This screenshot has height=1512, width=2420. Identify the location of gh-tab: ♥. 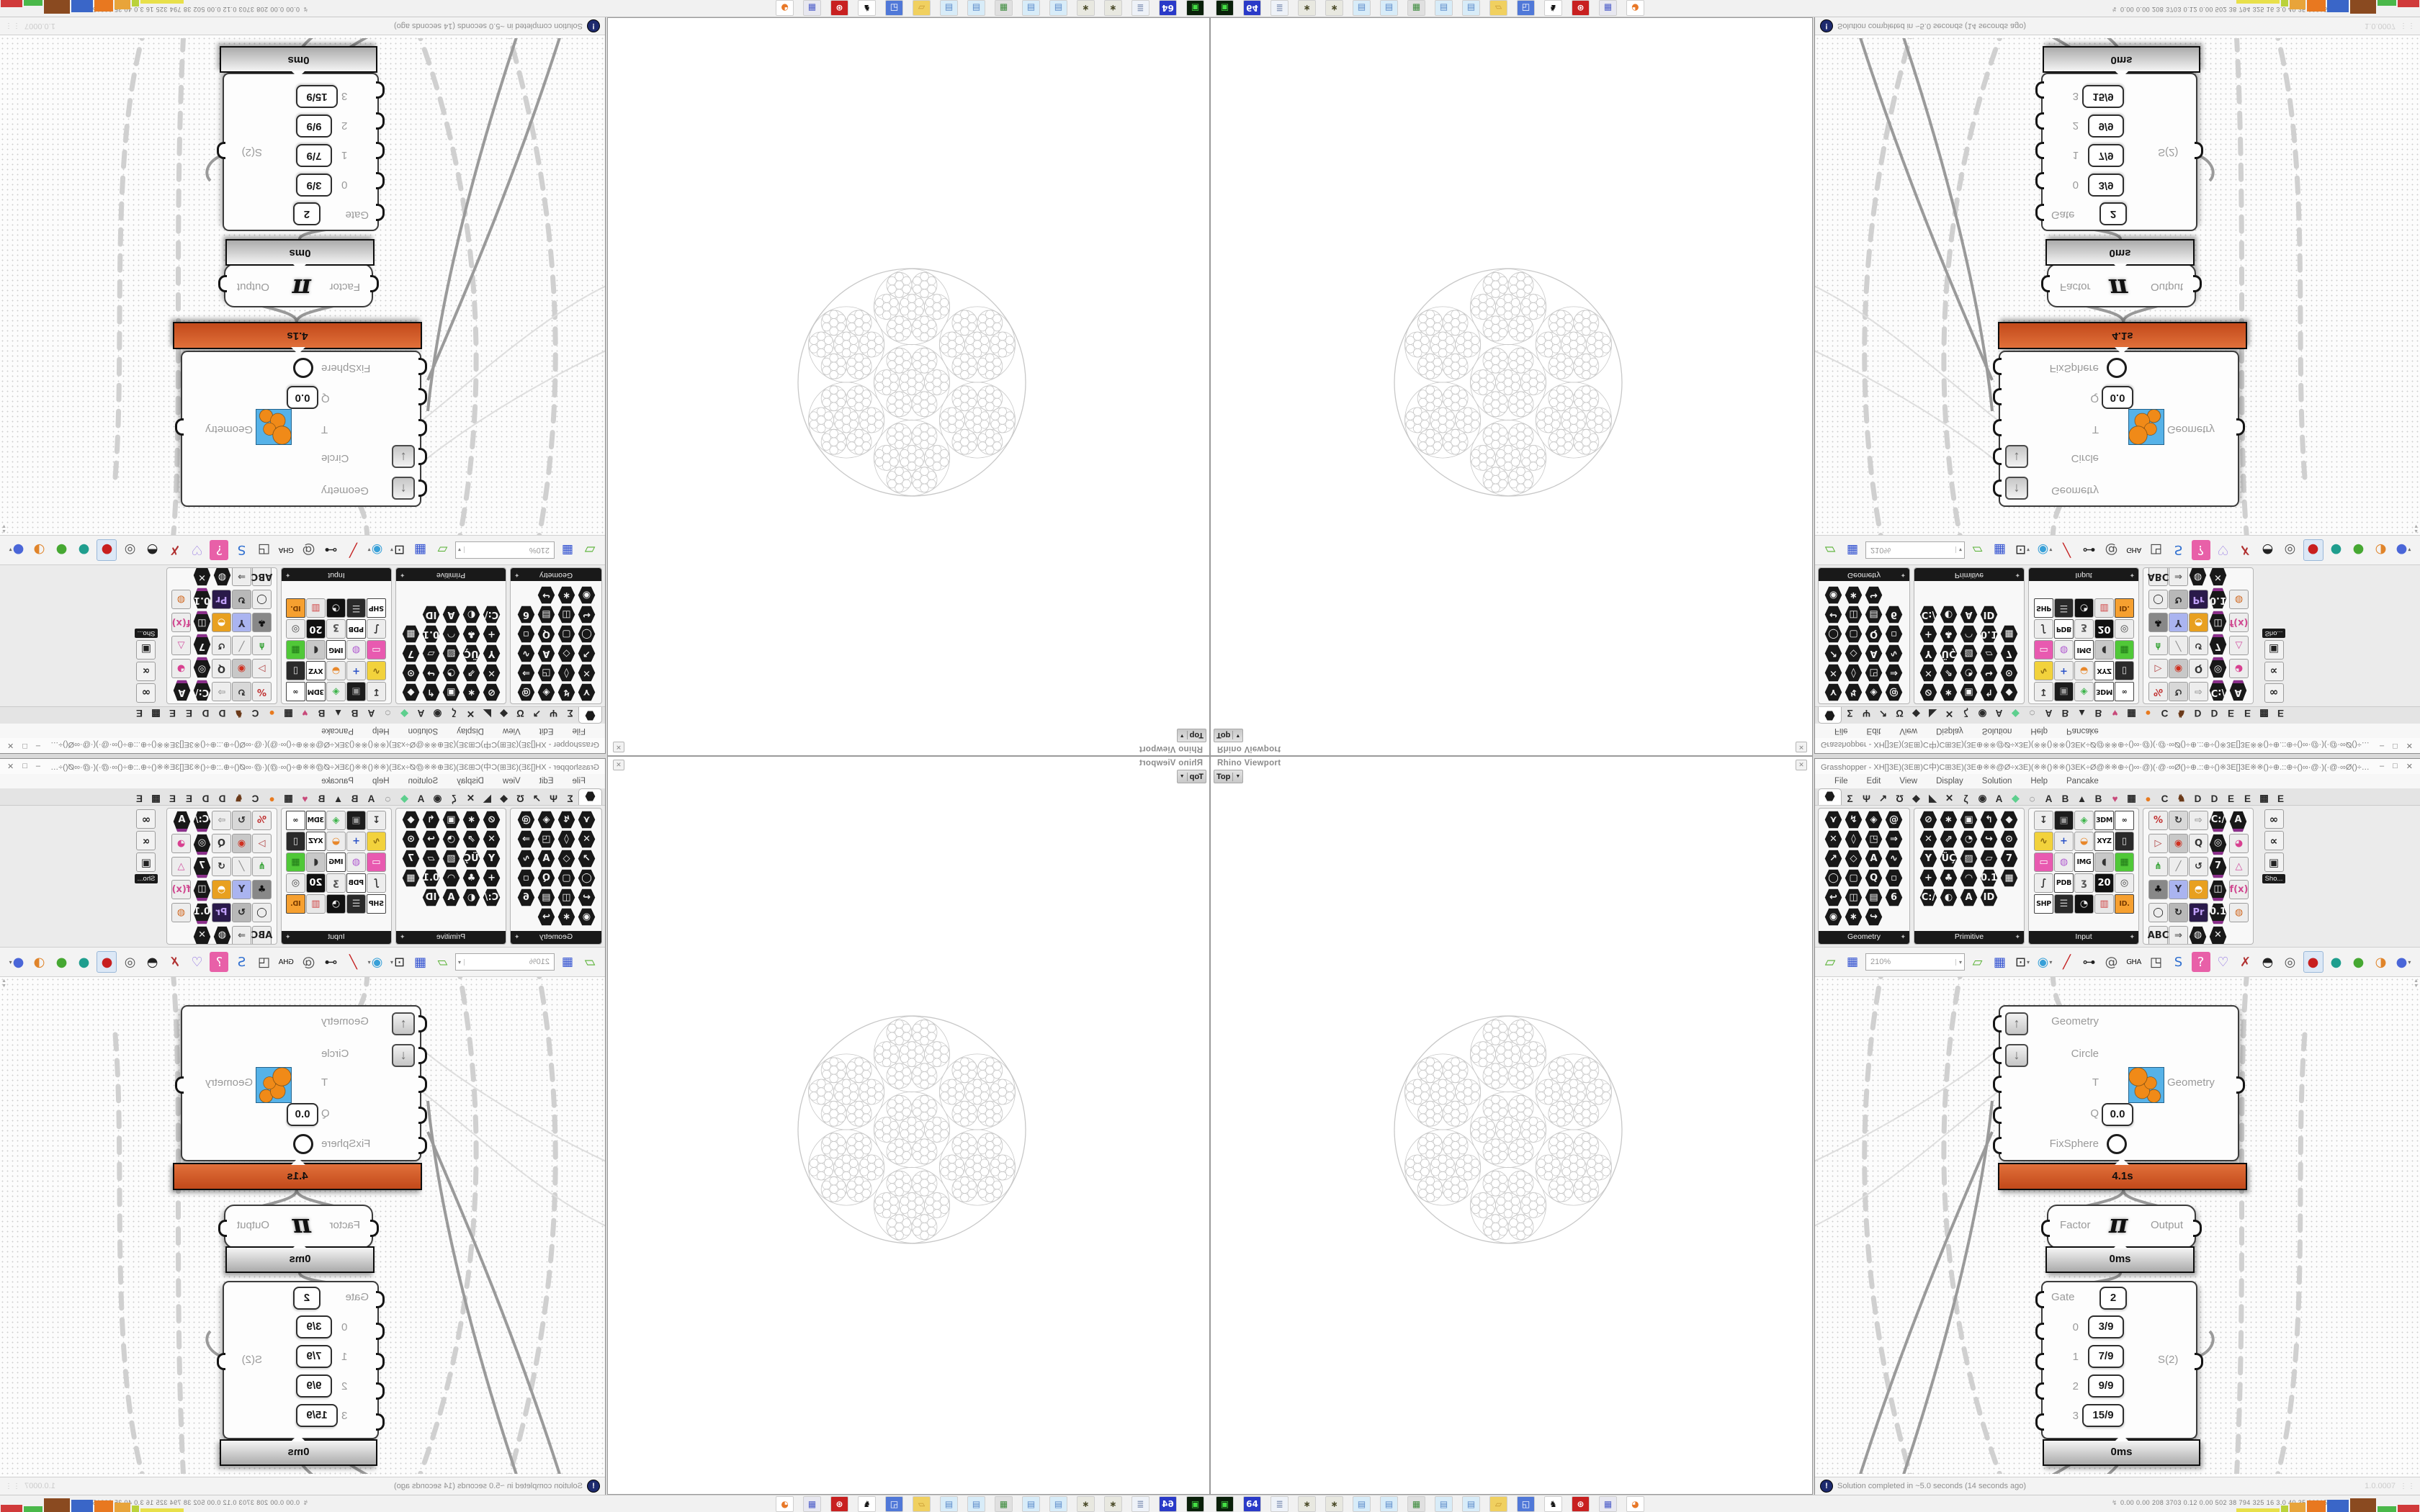
(305, 713).